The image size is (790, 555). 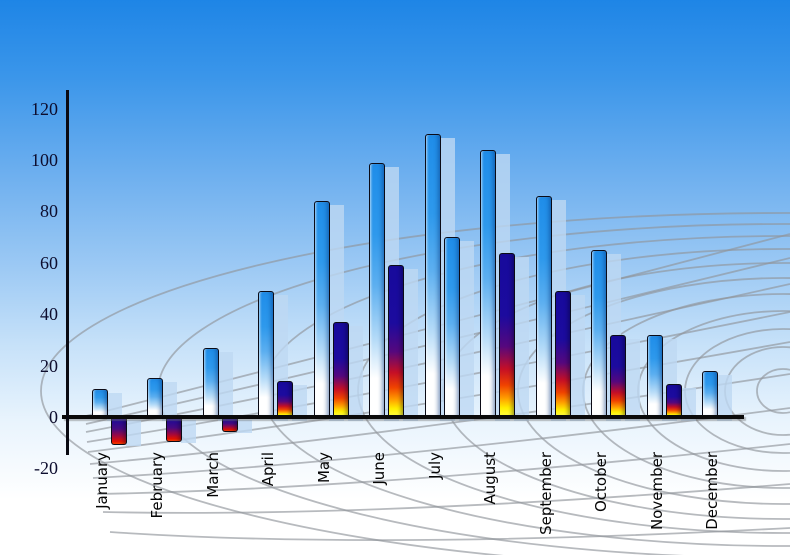 What do you see at coordinates (379, 468) in the screenshot?
I see `x-label-june: June` at bounding box center [379, 468].